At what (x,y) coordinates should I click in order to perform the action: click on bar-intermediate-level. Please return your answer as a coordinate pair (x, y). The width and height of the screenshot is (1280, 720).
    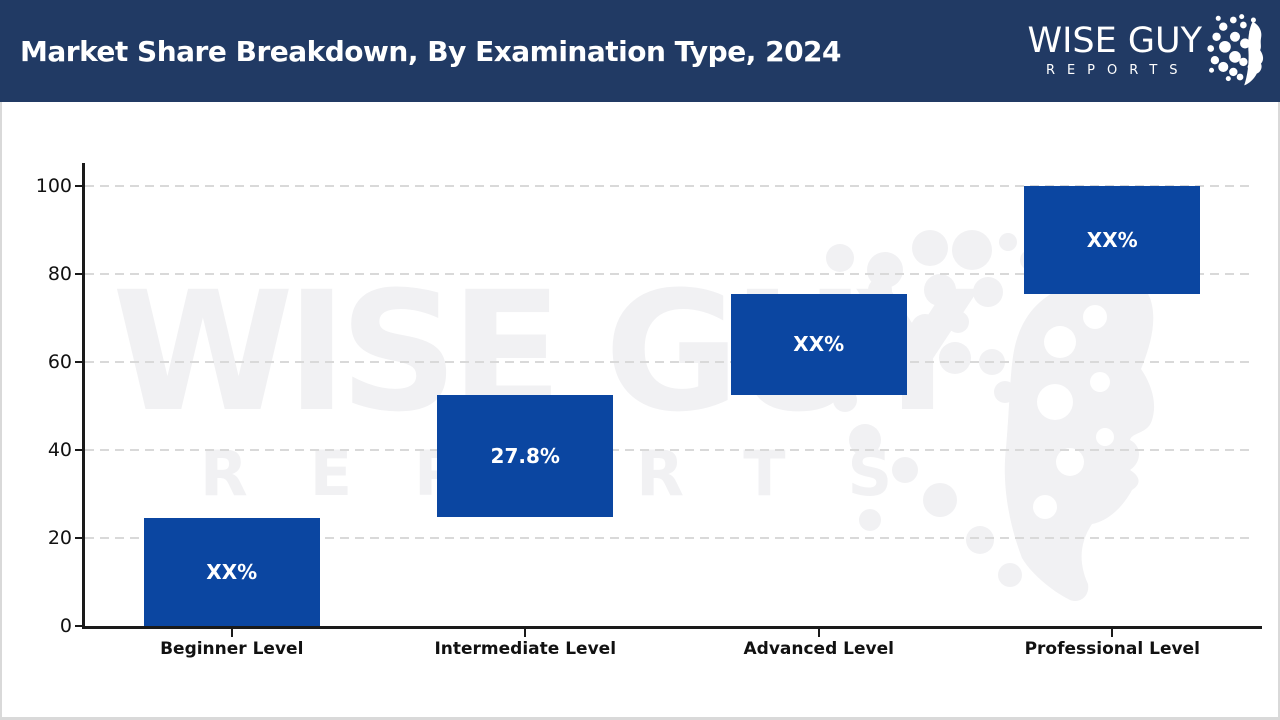
    Looking at the image, I should click on (525, 456).